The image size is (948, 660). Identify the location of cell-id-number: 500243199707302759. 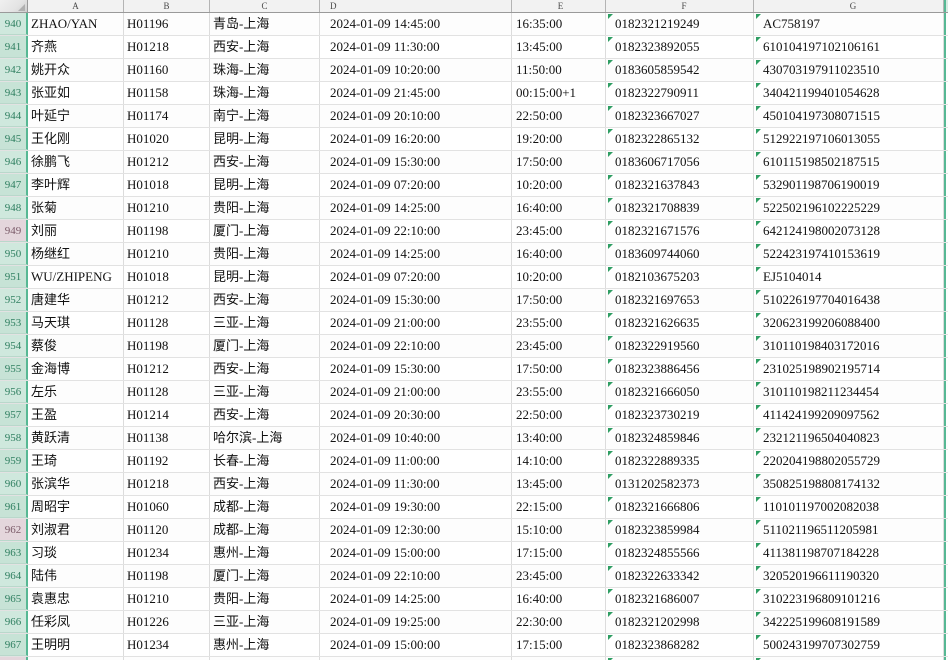
(849, 645).